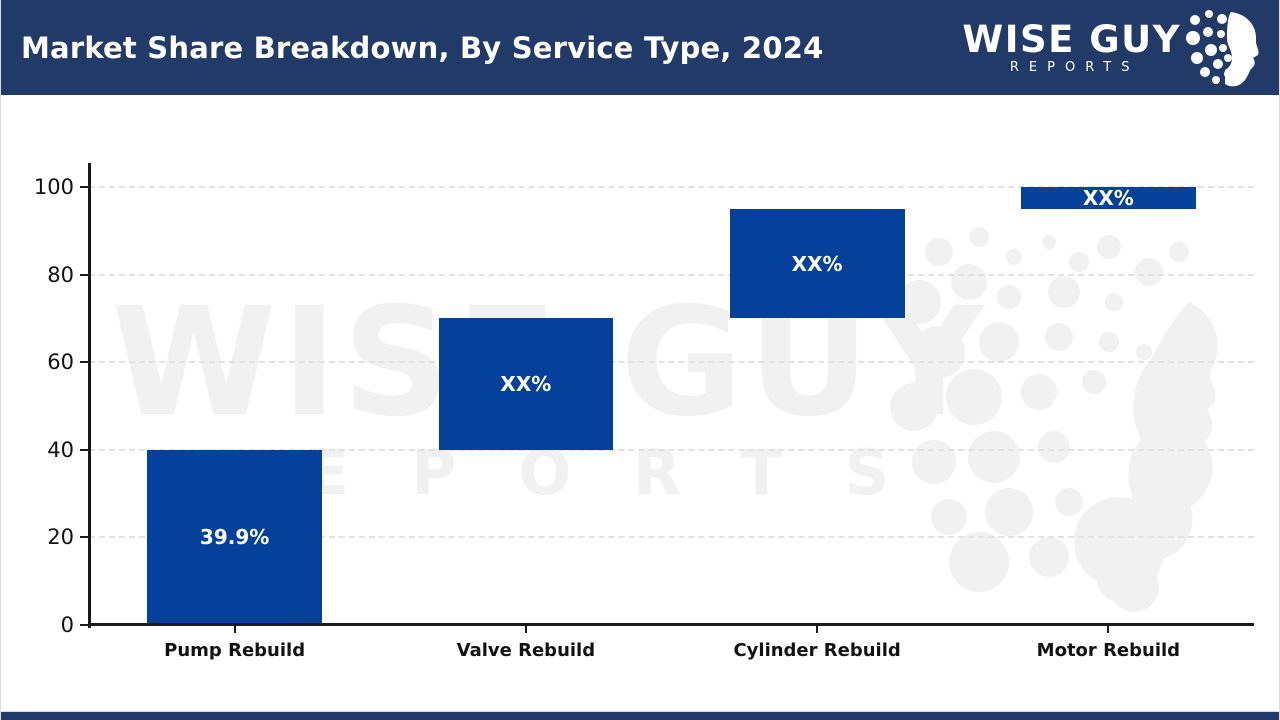  Describe the element at coordinates (89, 395) in the screenshot. I see `y-axis-line` at that location.